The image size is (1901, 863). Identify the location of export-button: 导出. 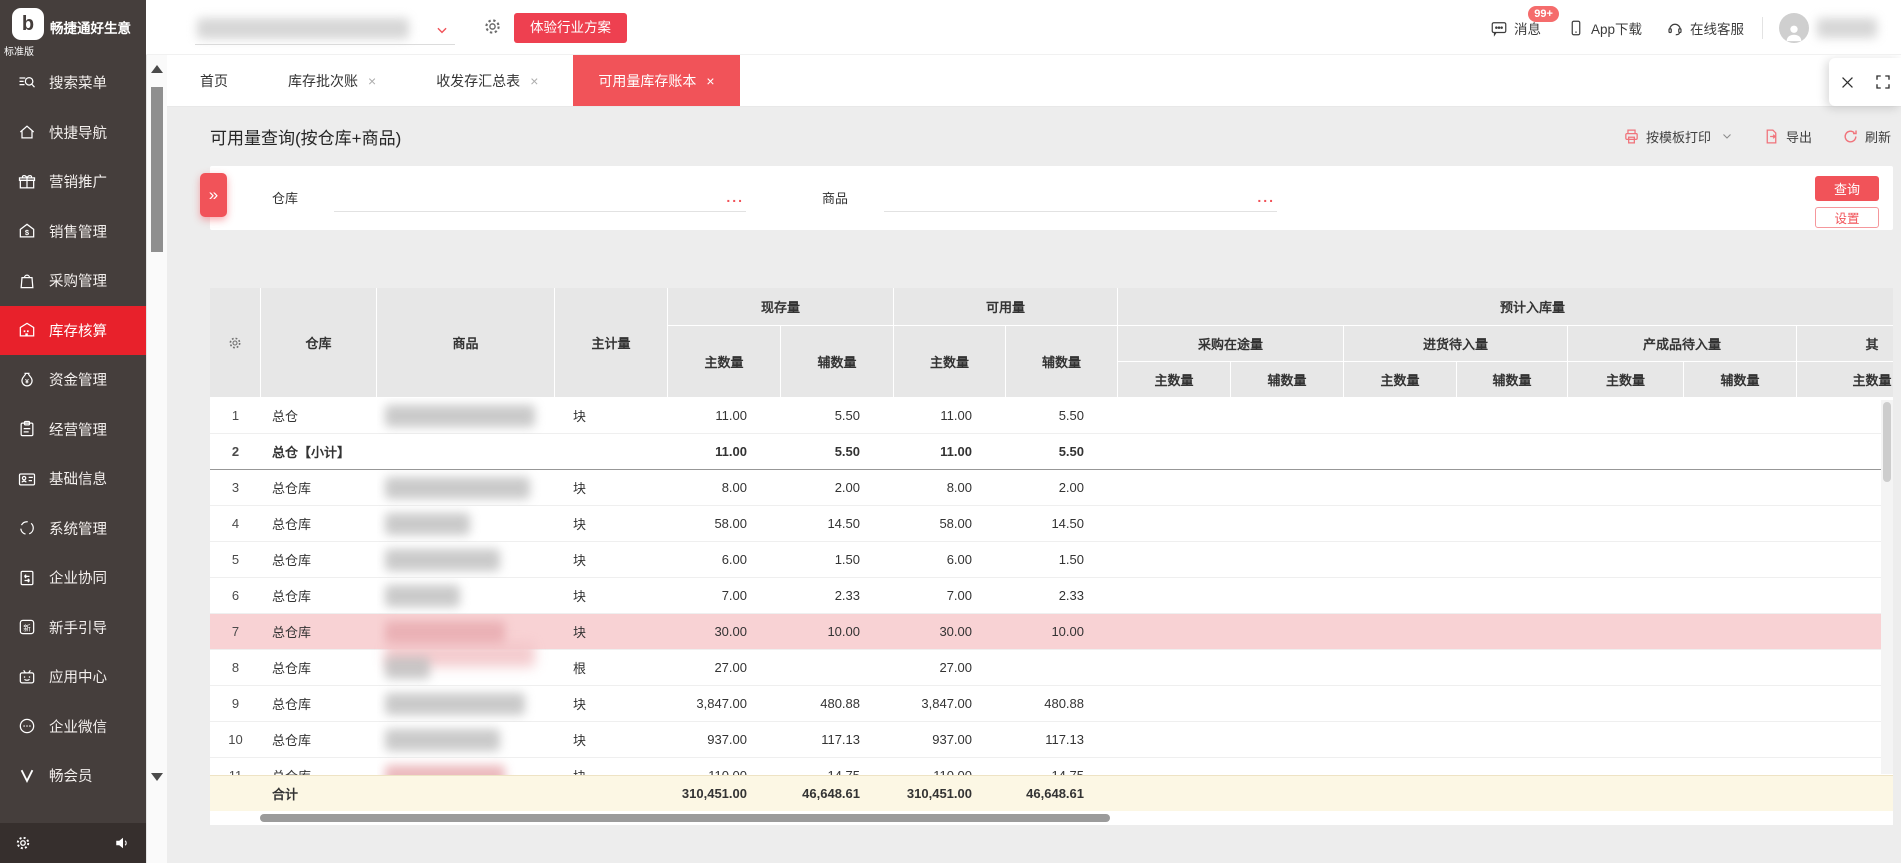
(1787, 136).